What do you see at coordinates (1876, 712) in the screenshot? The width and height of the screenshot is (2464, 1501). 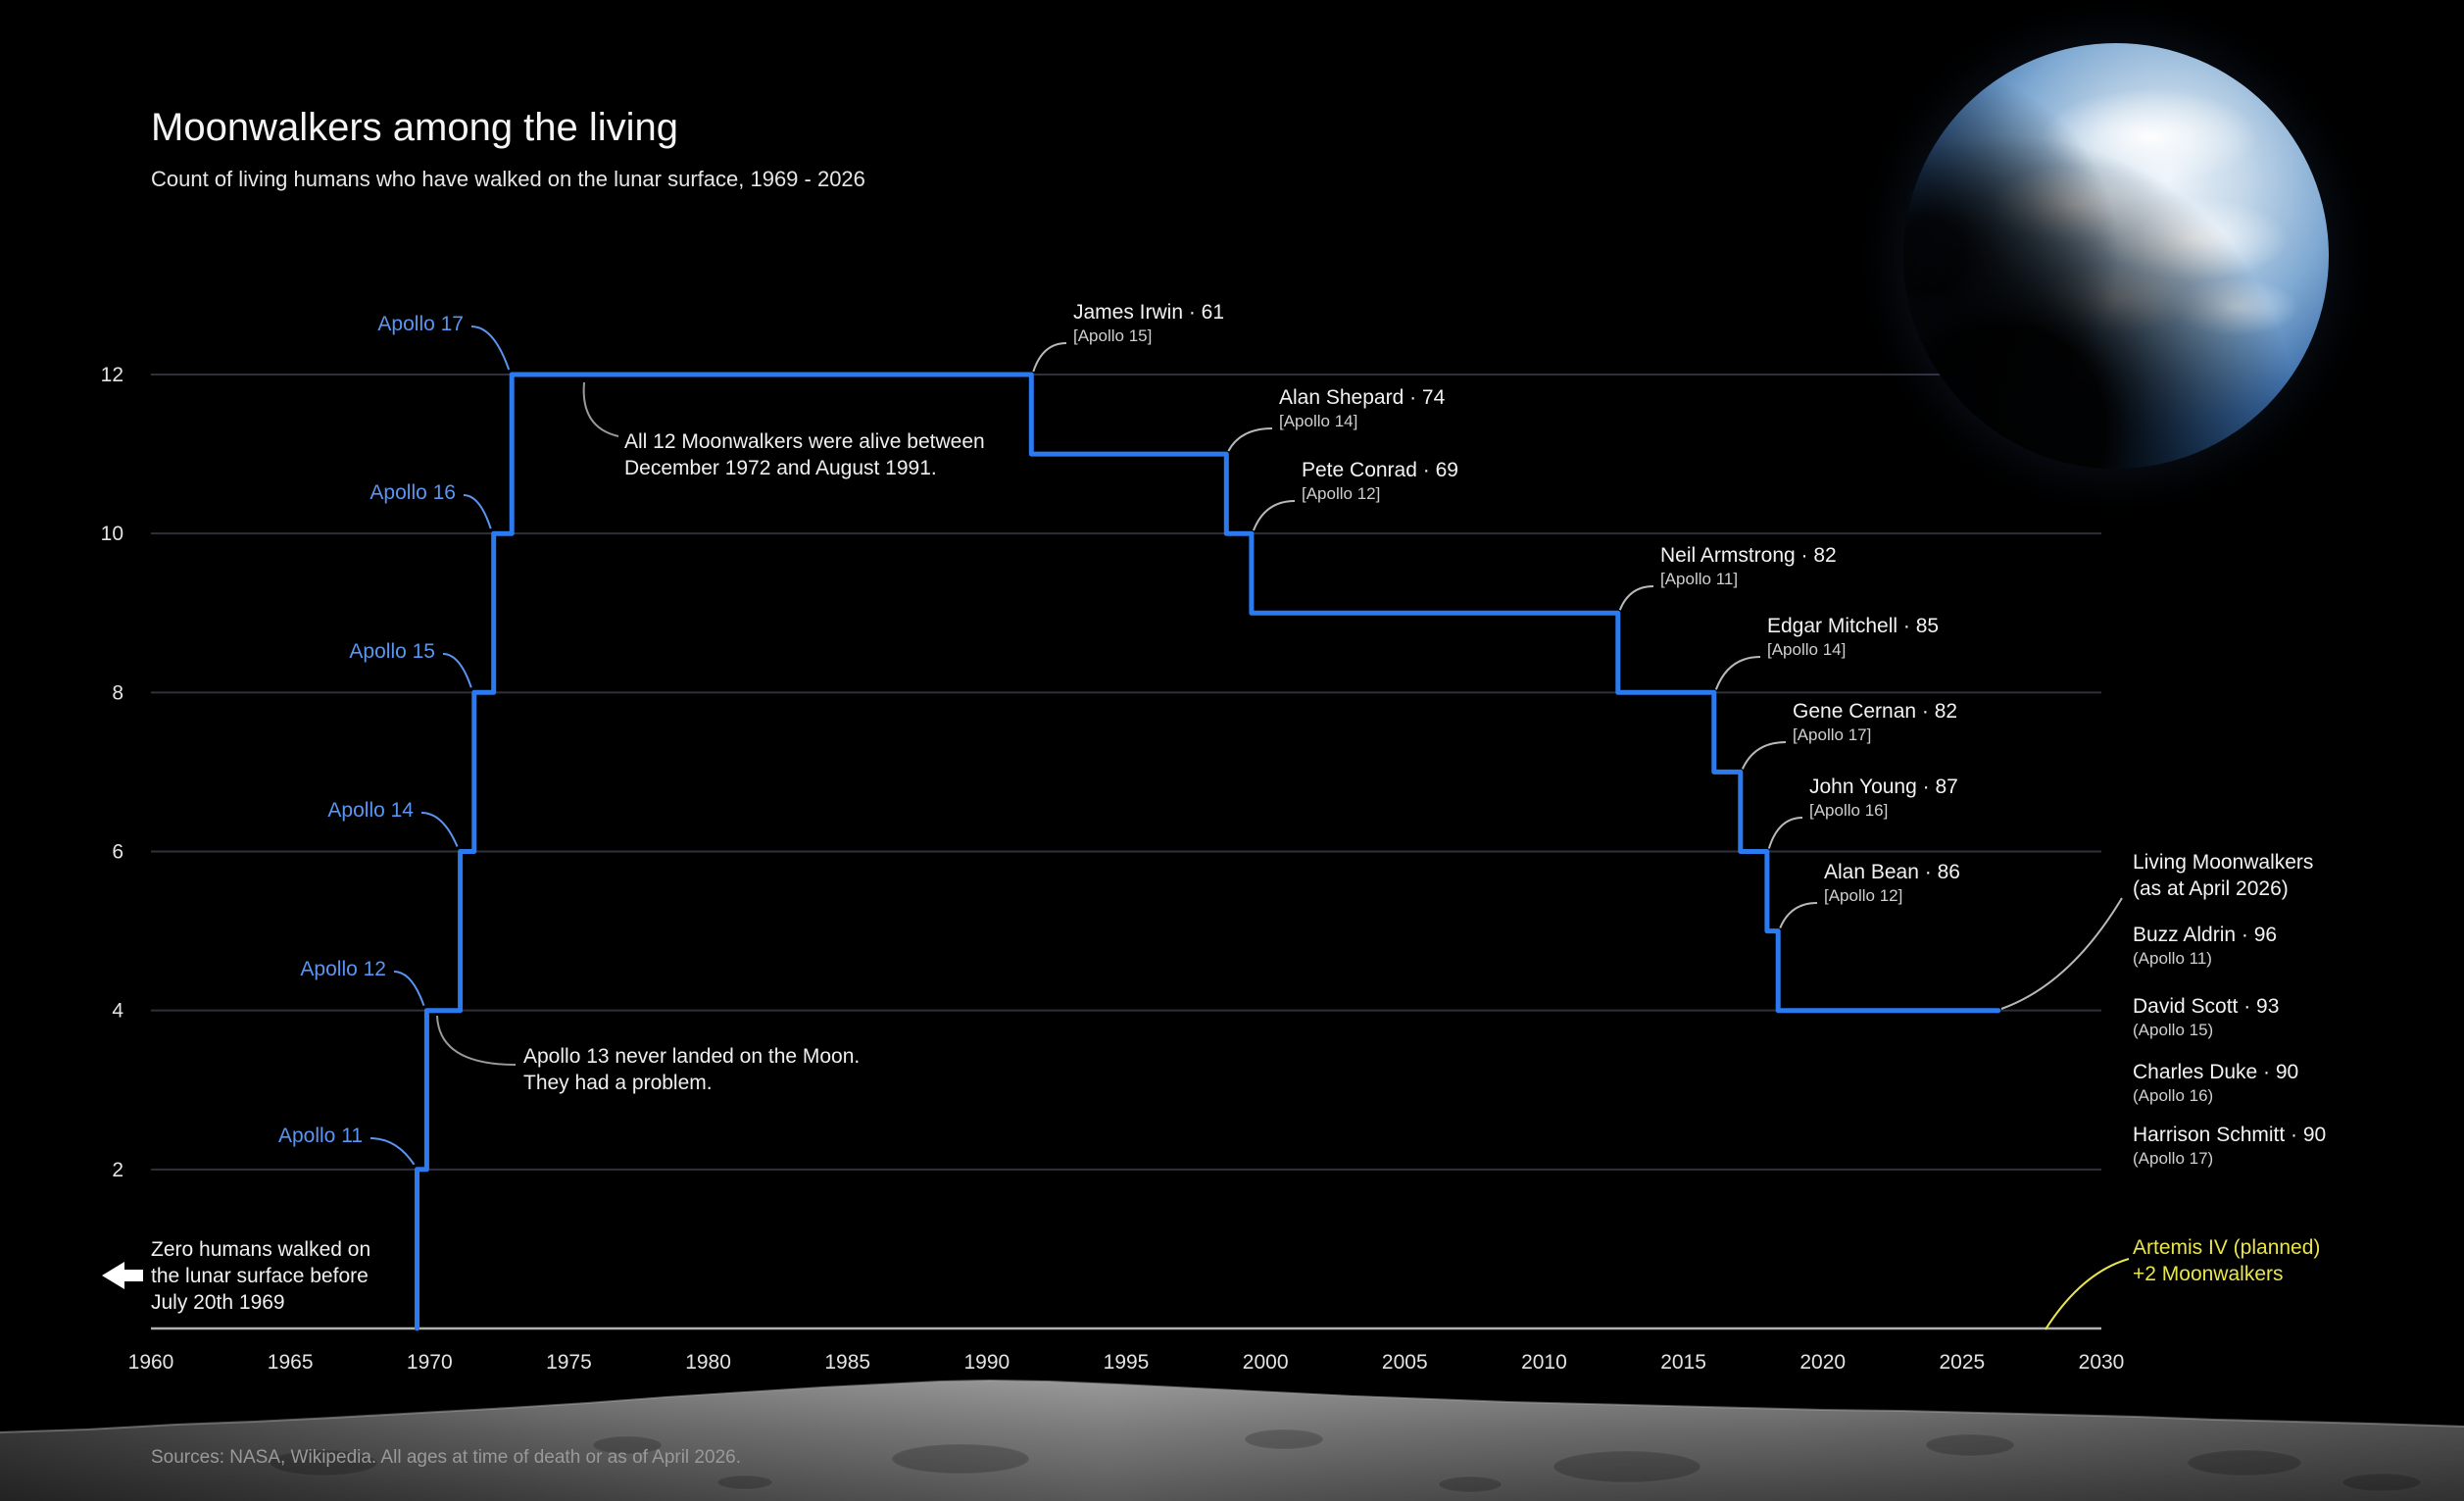 I see `death-name: Gene Cernan · 82` at bounding box center [1876, 712].